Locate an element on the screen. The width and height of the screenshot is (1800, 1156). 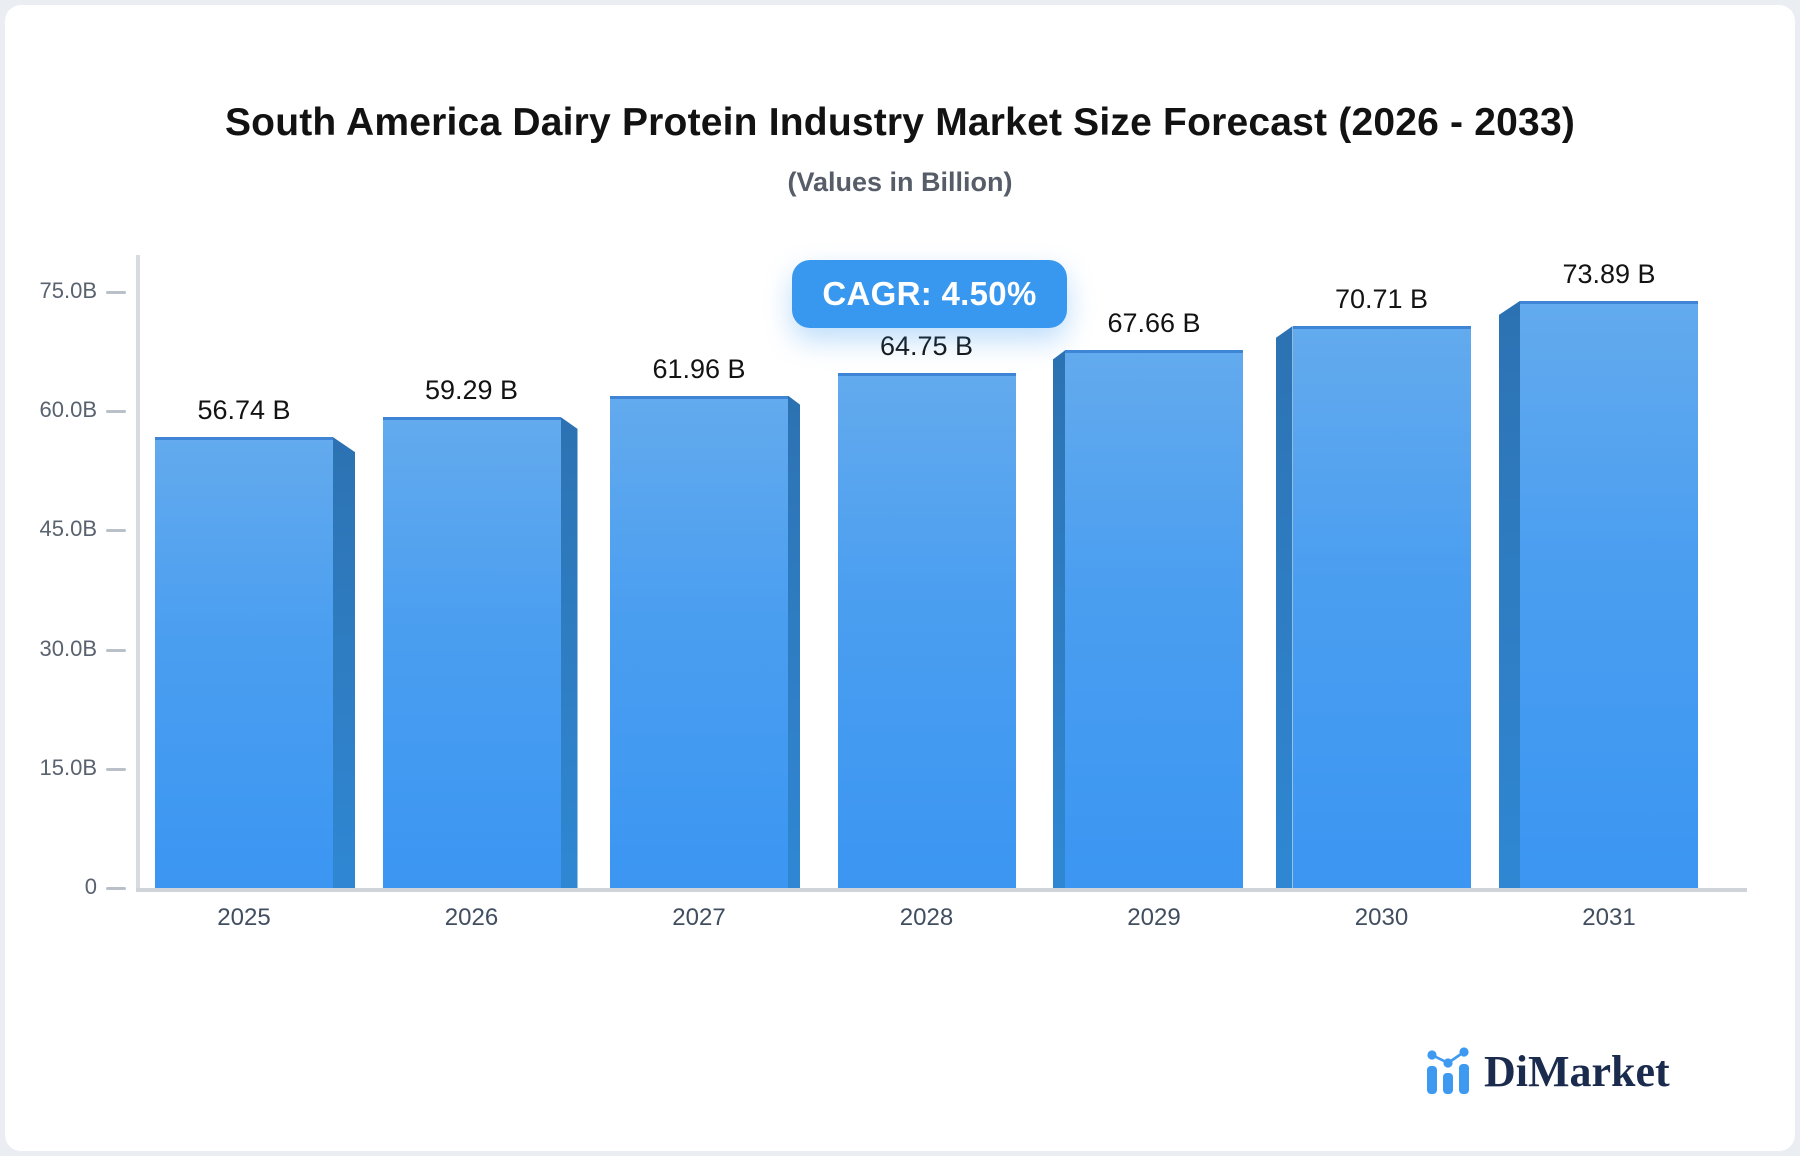
cagr-badge: CAGR: 4.50% is located at coordinates (929, 294).